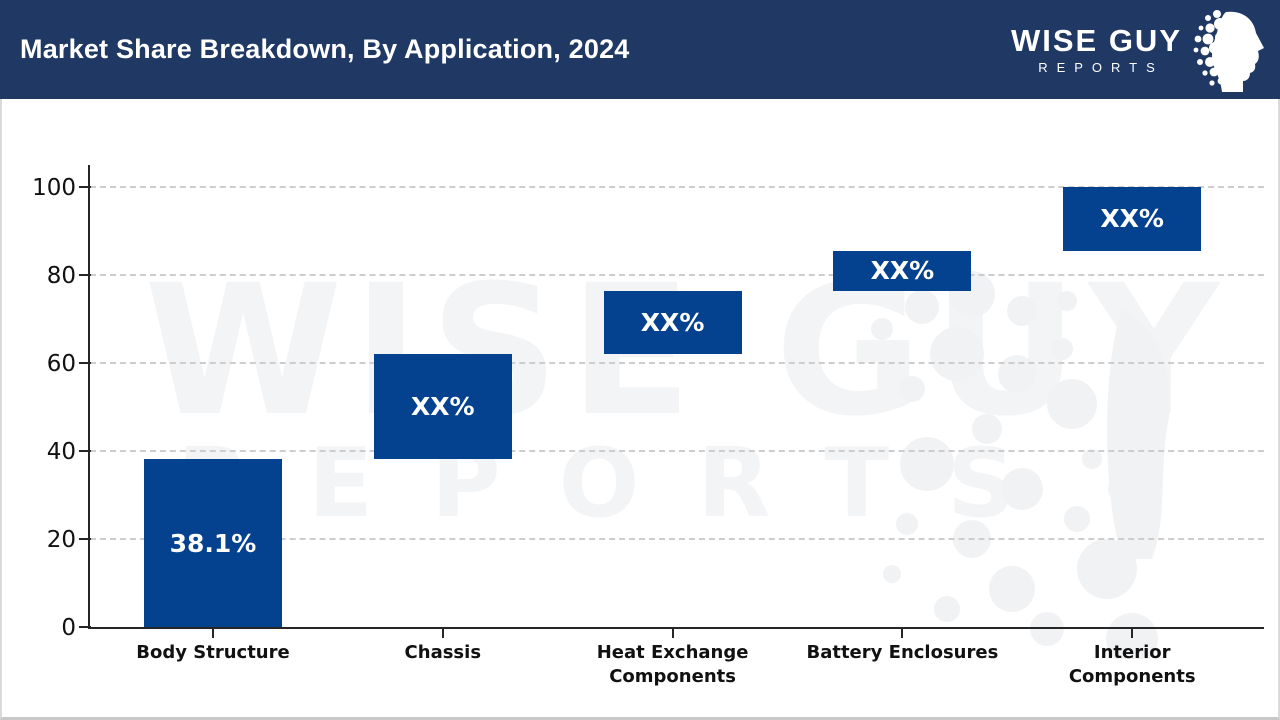 The height and width of the screenshot is (720, 1280). What do you see at coordinates (61, 276) in the screenshot?
I see `y-axis-tick-label: 80` at bounding box center [61, 276].